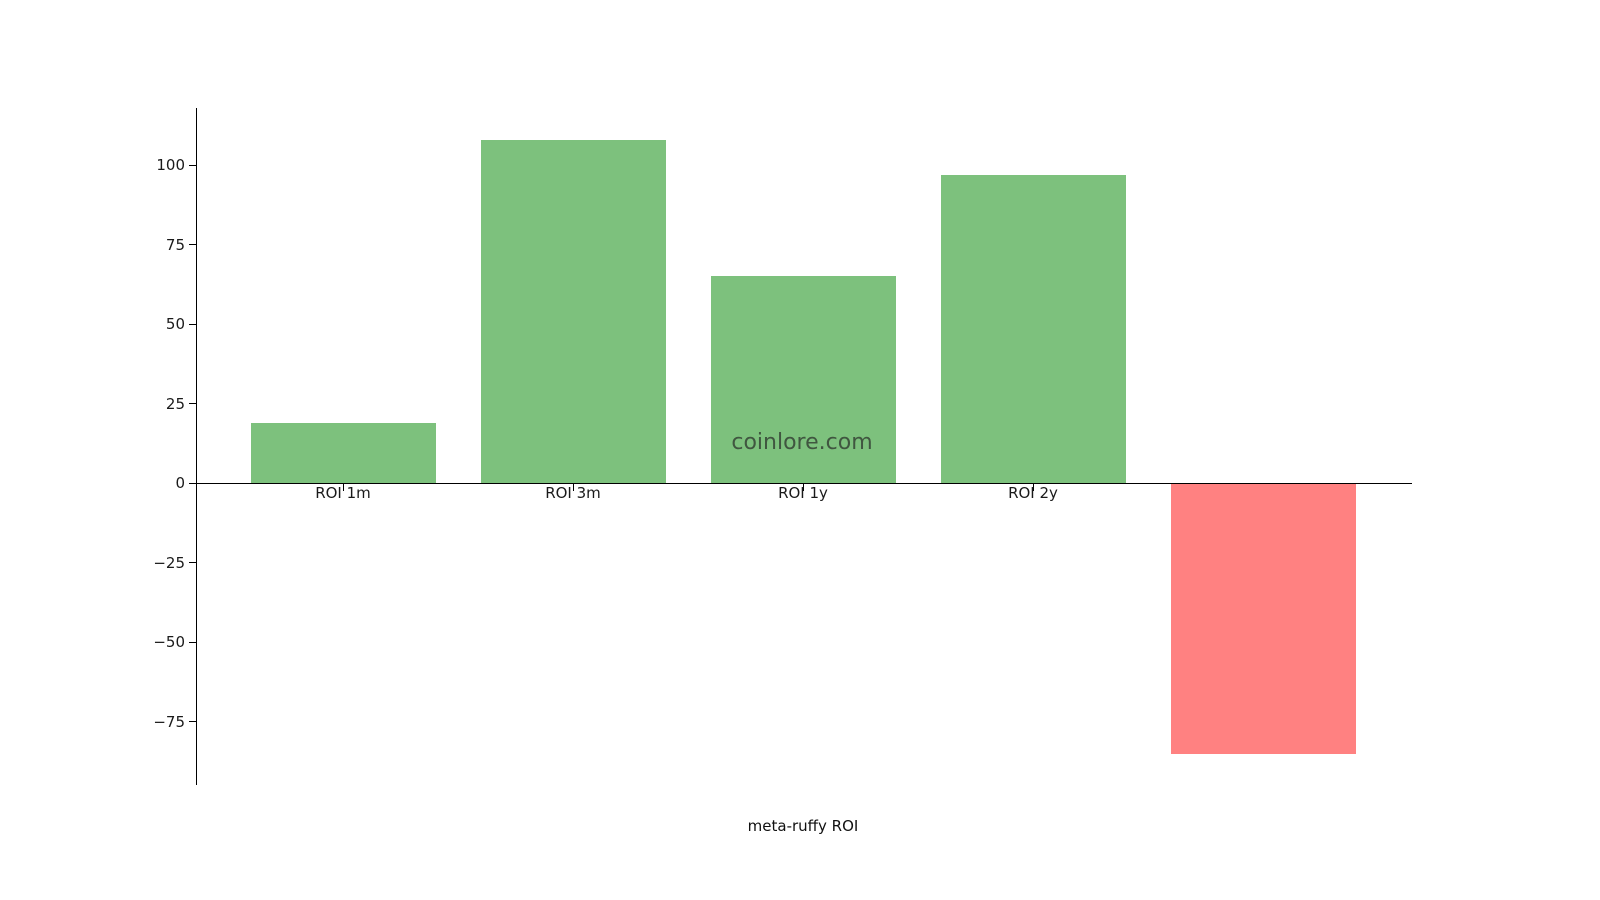 Image resolution: width=1600 pixels, height=900 pixels. Describe the element at coordinates (803, 826) in the screenshot. I see `chart-title: meta-ruffy ROI` at that location.